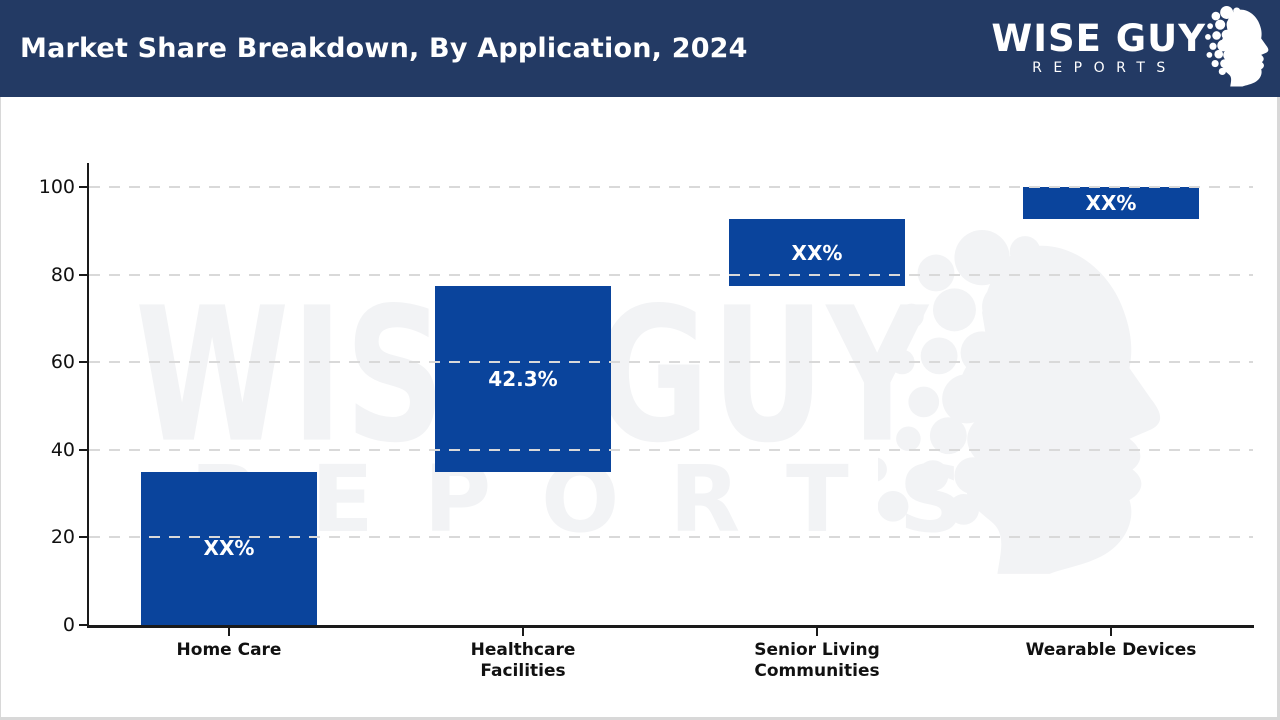 The height and width of the screenshot is (720, 1280). I want to click on bar-senior-living: XX%, so click(817, 253).